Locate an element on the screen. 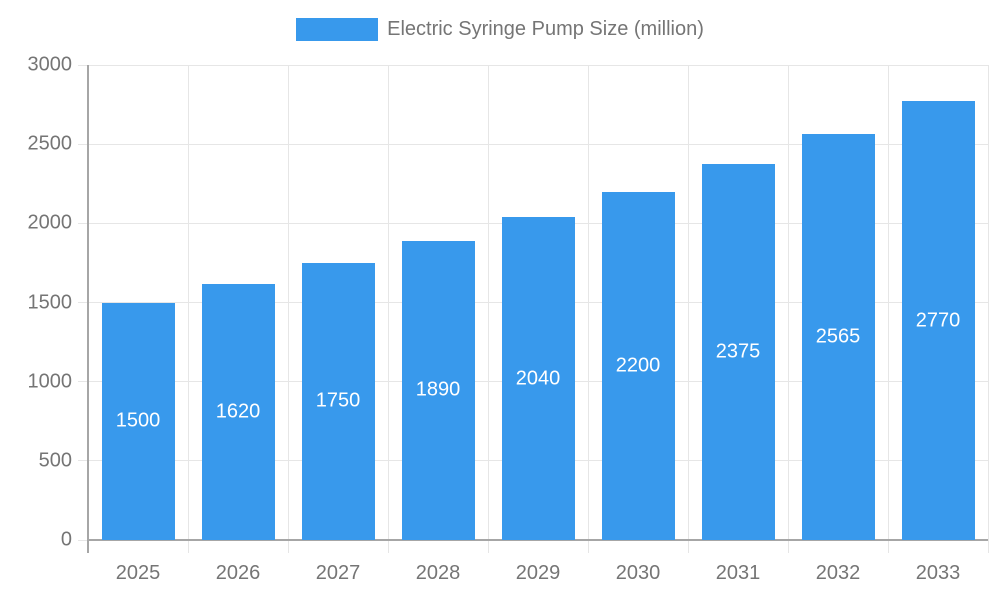 Image resolution: width=1000 pixels, height=600 pixels. y-axis-label: 1000 is located at coordinates (50, 381).